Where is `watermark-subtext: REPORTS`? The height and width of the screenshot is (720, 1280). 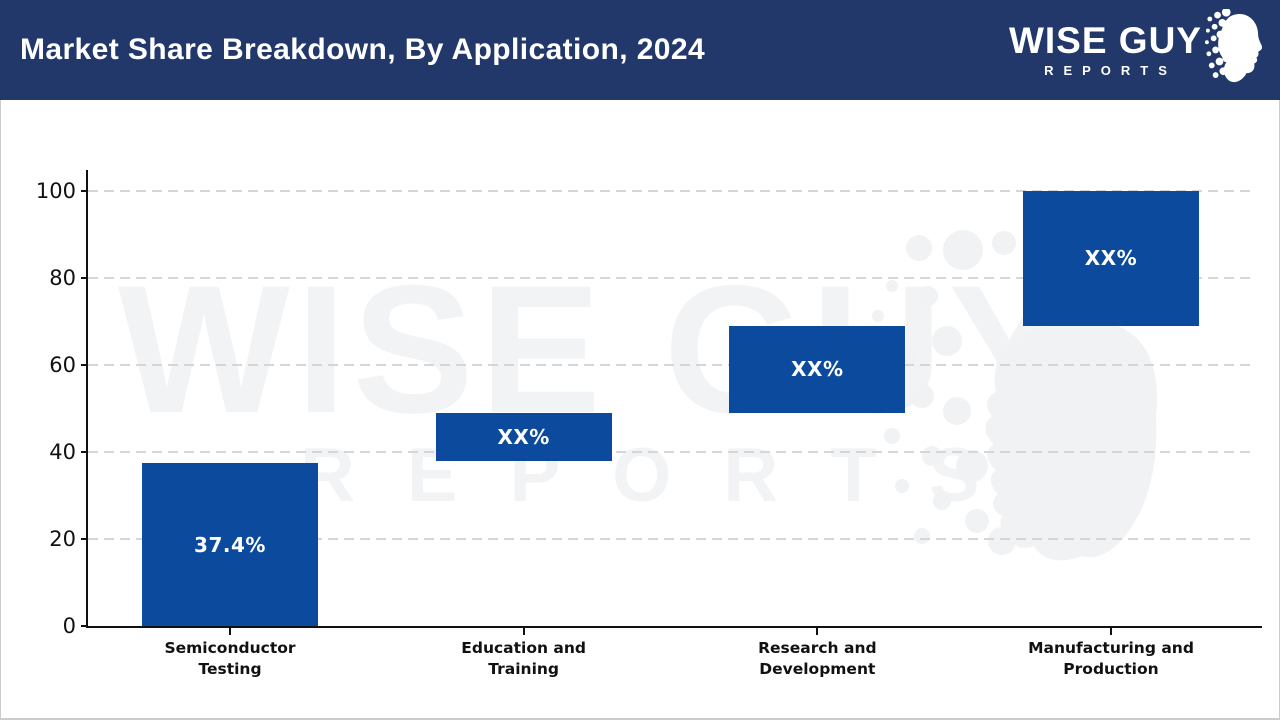
watermark-subtext: REPORTS is located at coordinates (666, 475).